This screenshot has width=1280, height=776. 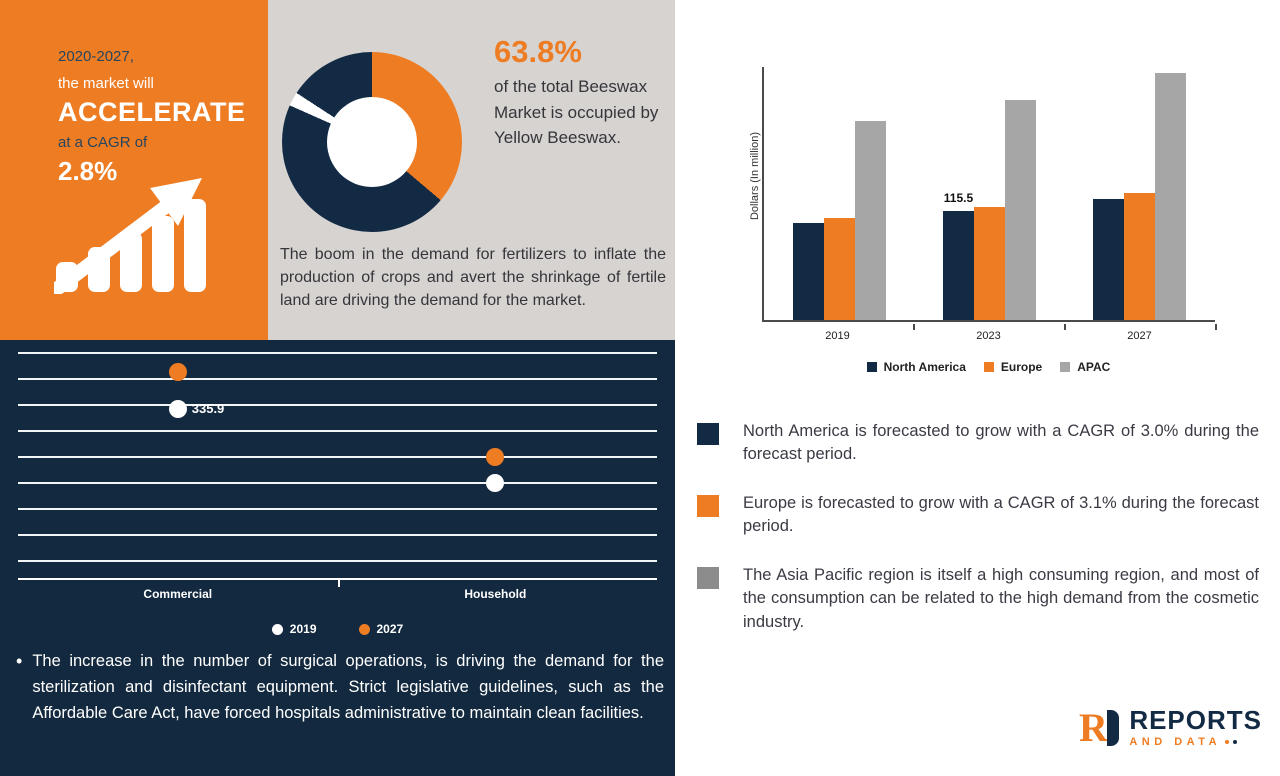 What do you see at coordinates (208, 409) in the screenshot?
I see `data-point-label: 335.9` at bounding box center [208, 409].